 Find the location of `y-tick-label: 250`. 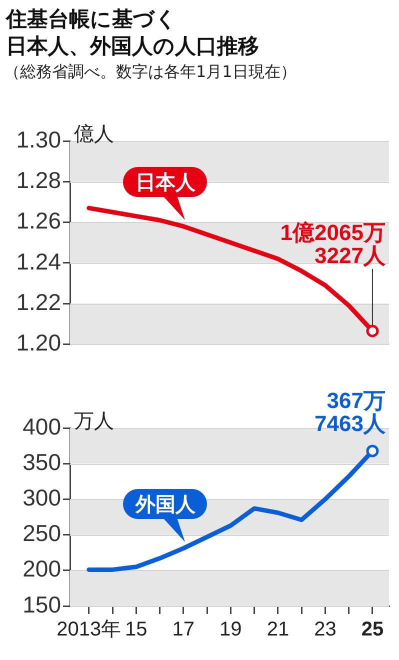

y-tick-label: 250 is located at coordinates (41, 533).